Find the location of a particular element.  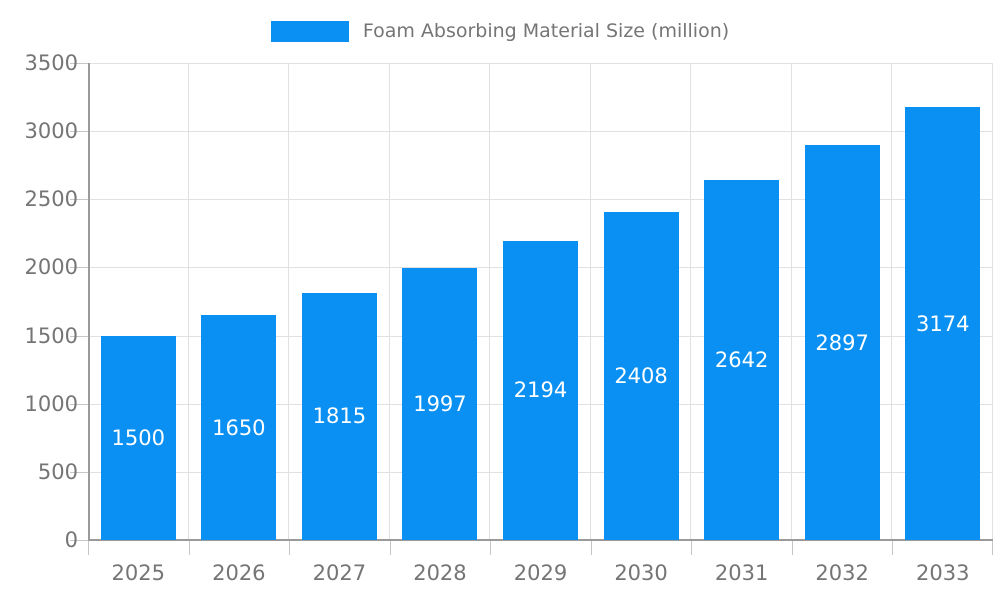

bar-2025 is located at coordinates (138, 437).